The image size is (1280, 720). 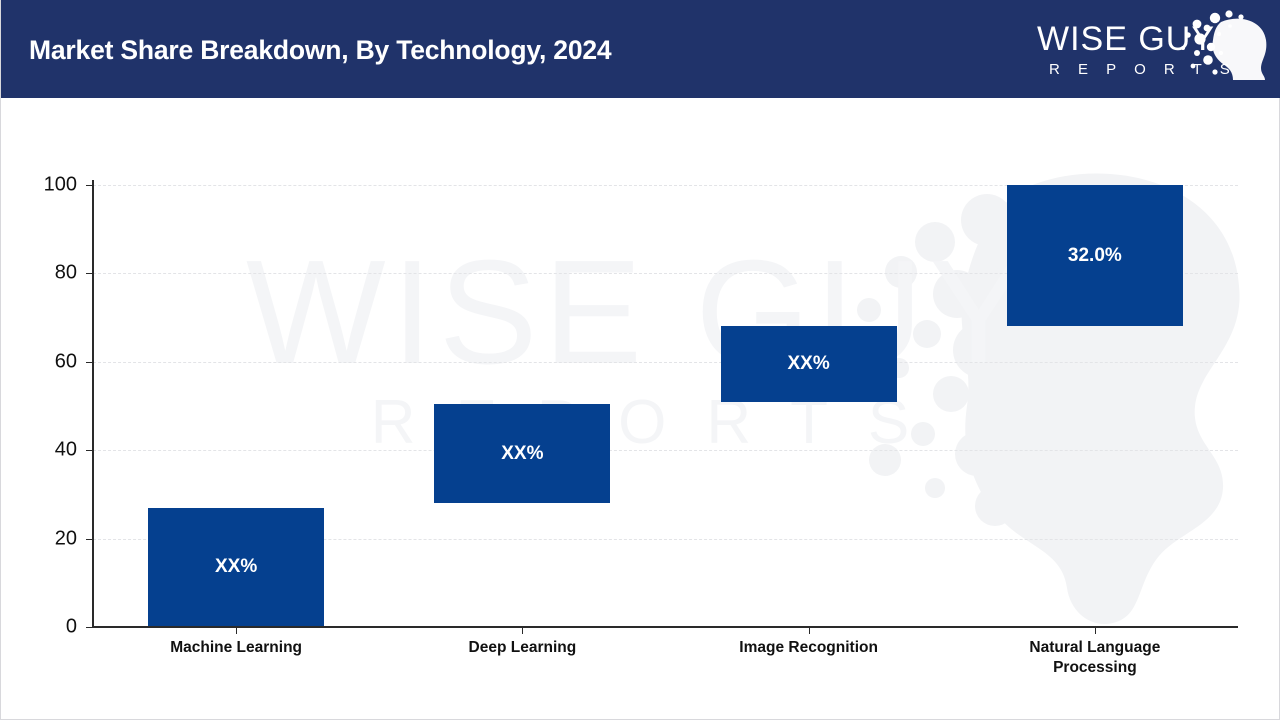 What do you see at coordinates (1126, 39) in the screenshot?
I see `svg-text: WISE GUY` at bounding box center [1126, 39].